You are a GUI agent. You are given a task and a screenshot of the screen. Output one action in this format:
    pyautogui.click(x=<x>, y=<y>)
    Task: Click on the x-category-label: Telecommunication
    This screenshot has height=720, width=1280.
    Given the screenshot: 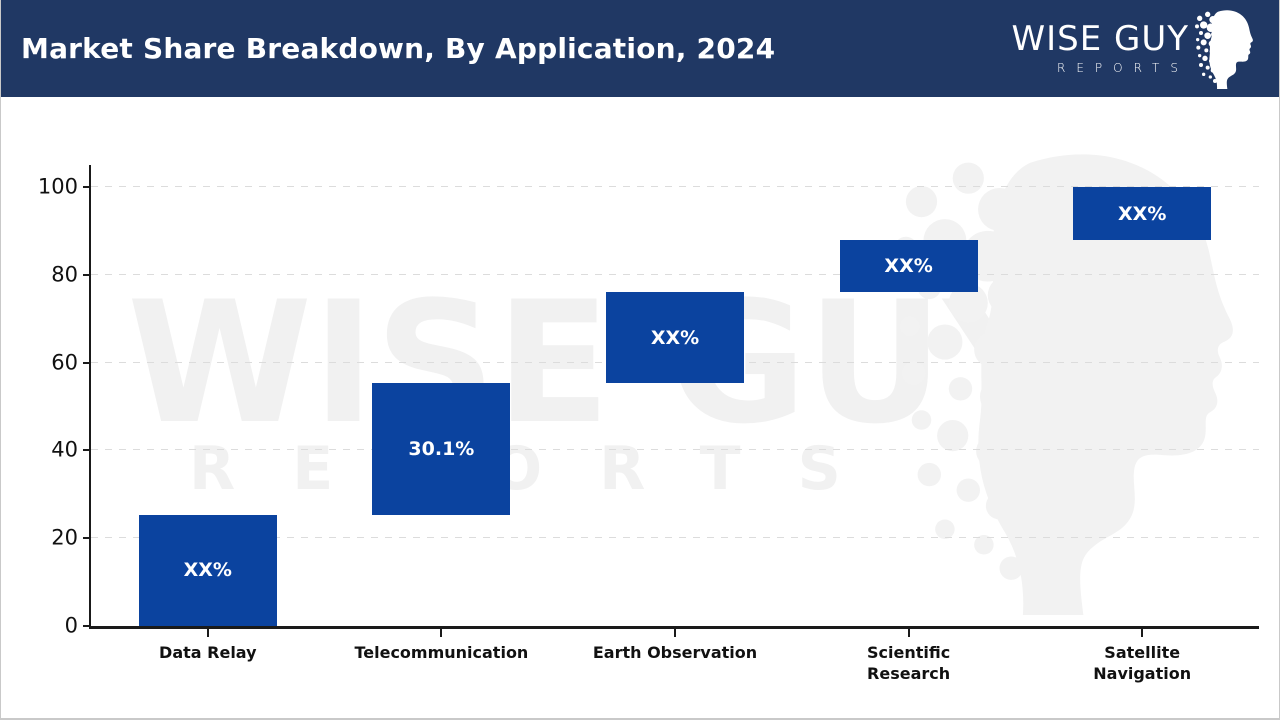 What is the action you would take?
    pyautogui.click(x=441, y=652)
    